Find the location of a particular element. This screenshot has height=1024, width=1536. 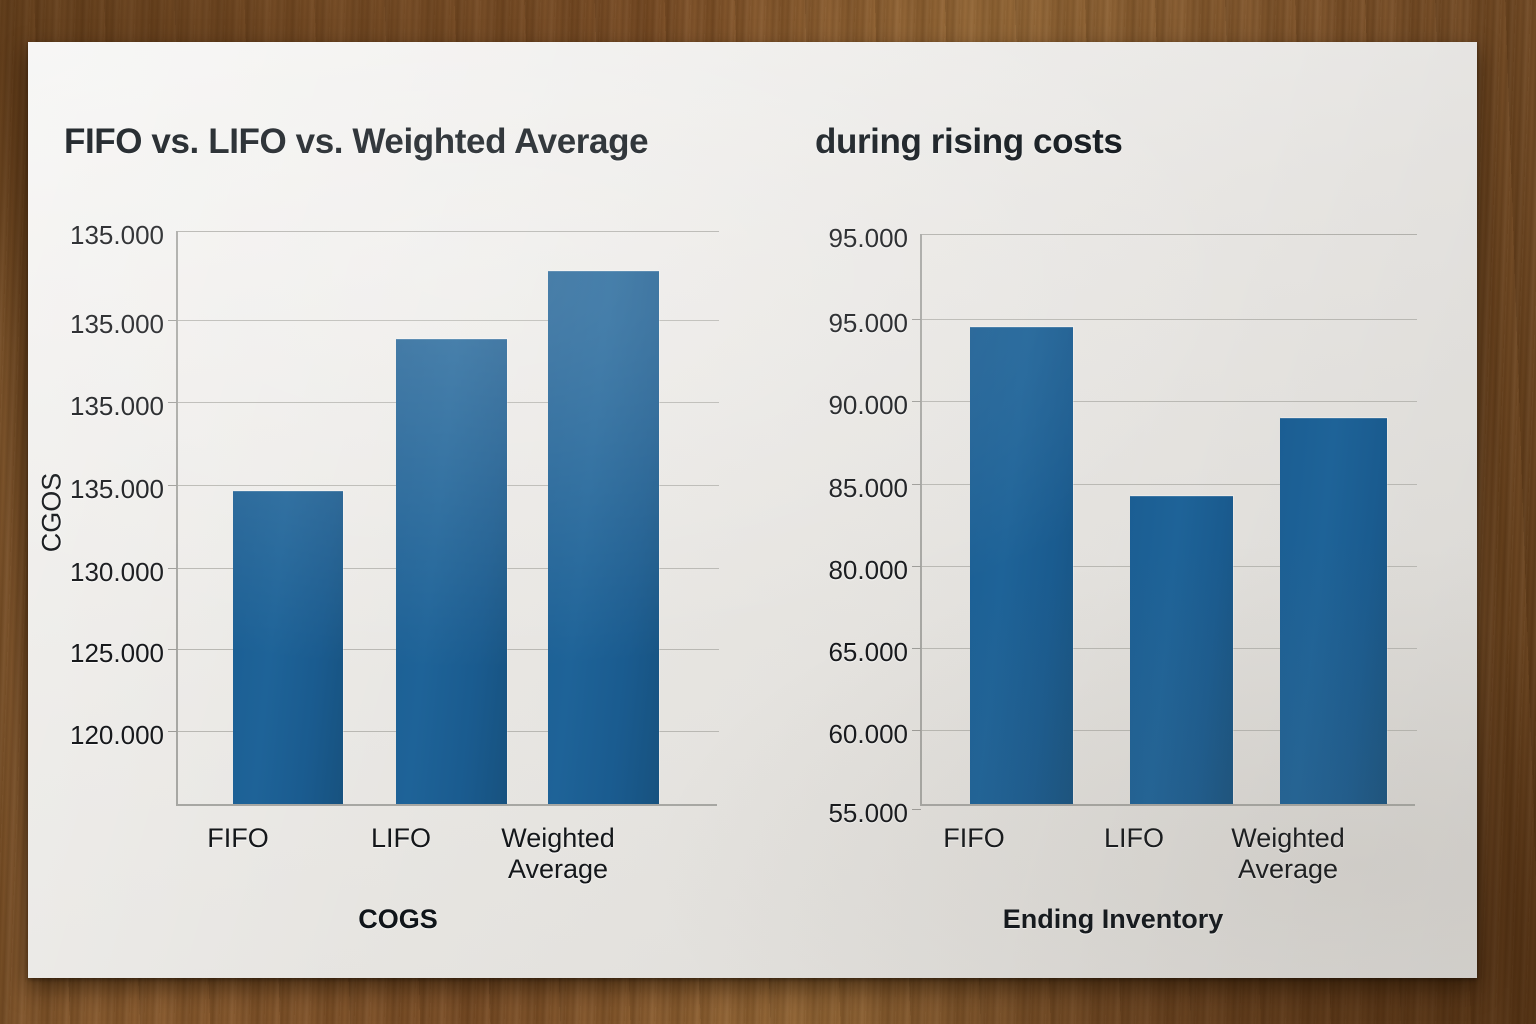

right-y-tick-label: 60.000 is located at coordinates (868, 734).